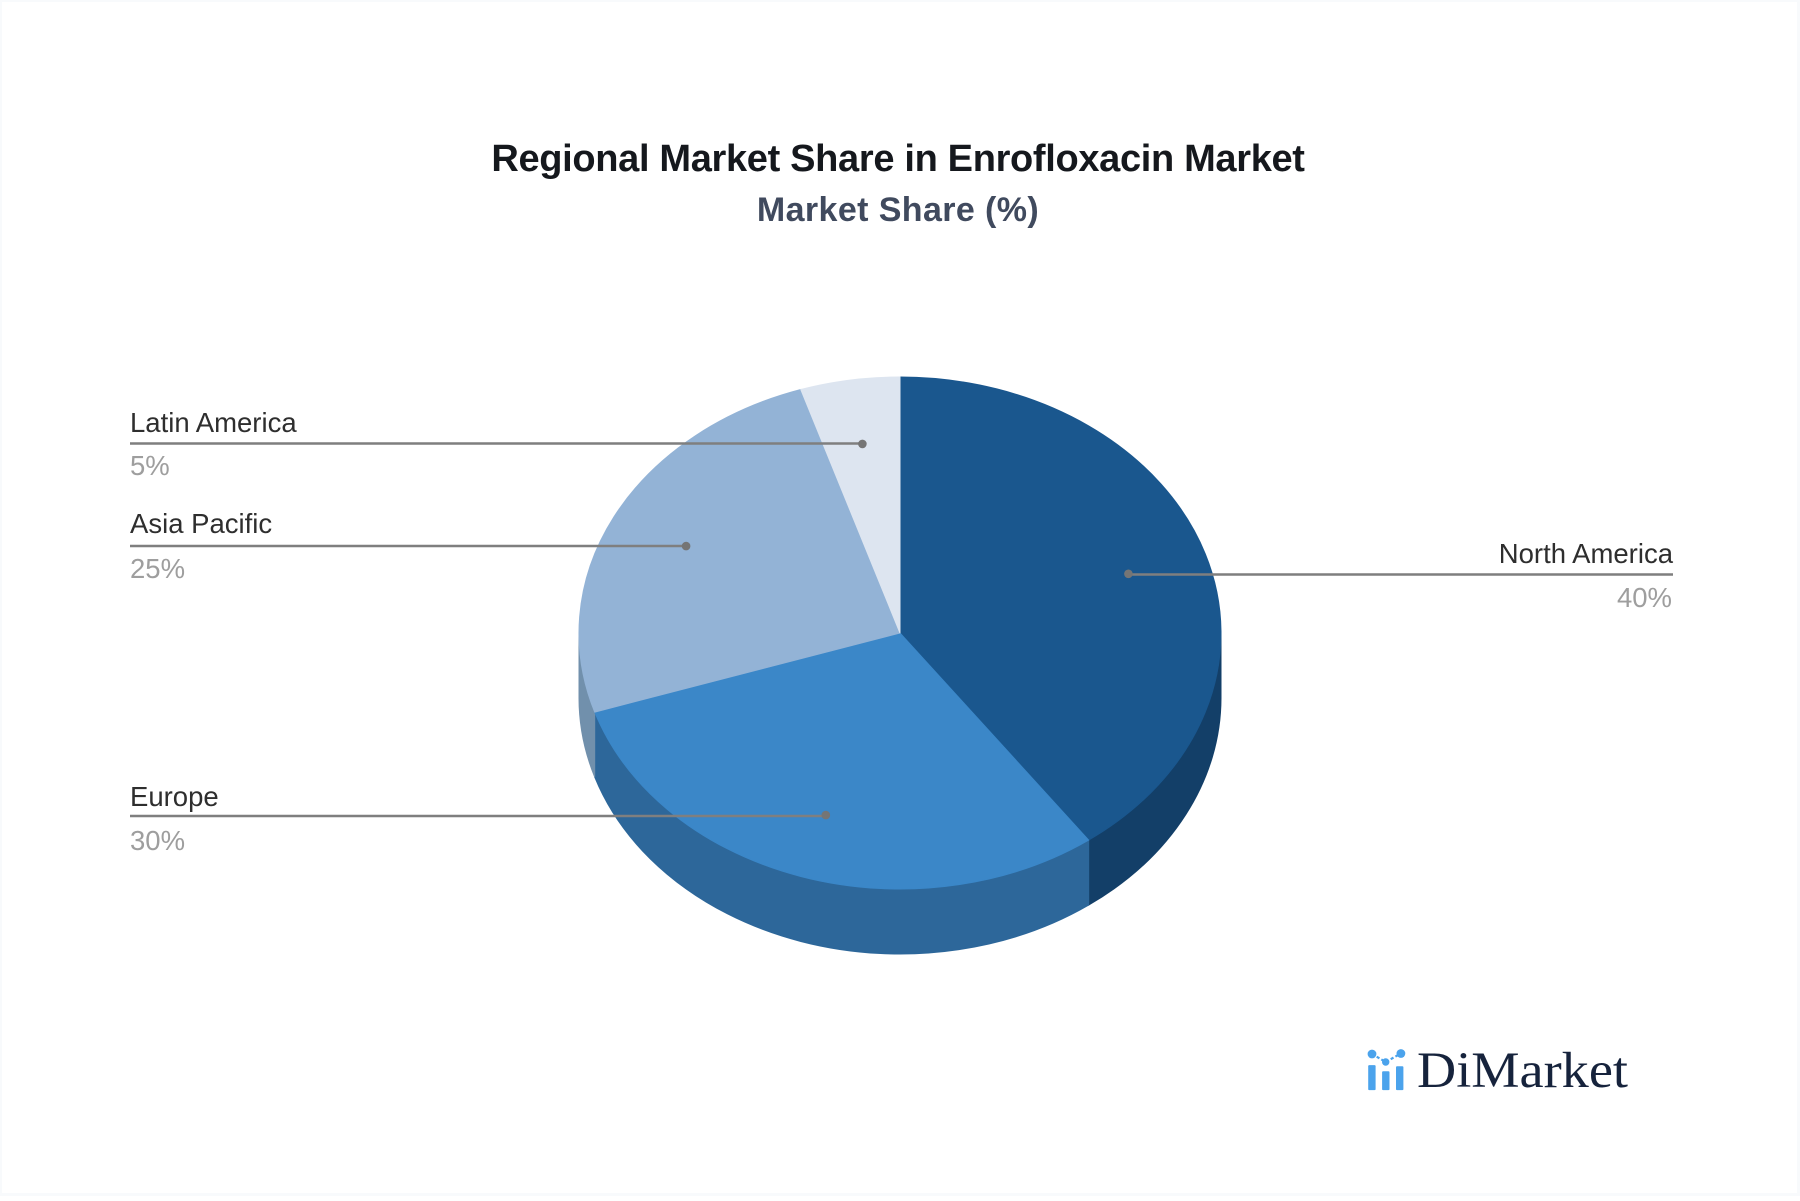 The height and width of the screenshot is (1201, 1800). What do you see at coordinates (898, 210) in the screenshot?
I see `svg-text: Market Share (%)` at bounding box center [898, 210].